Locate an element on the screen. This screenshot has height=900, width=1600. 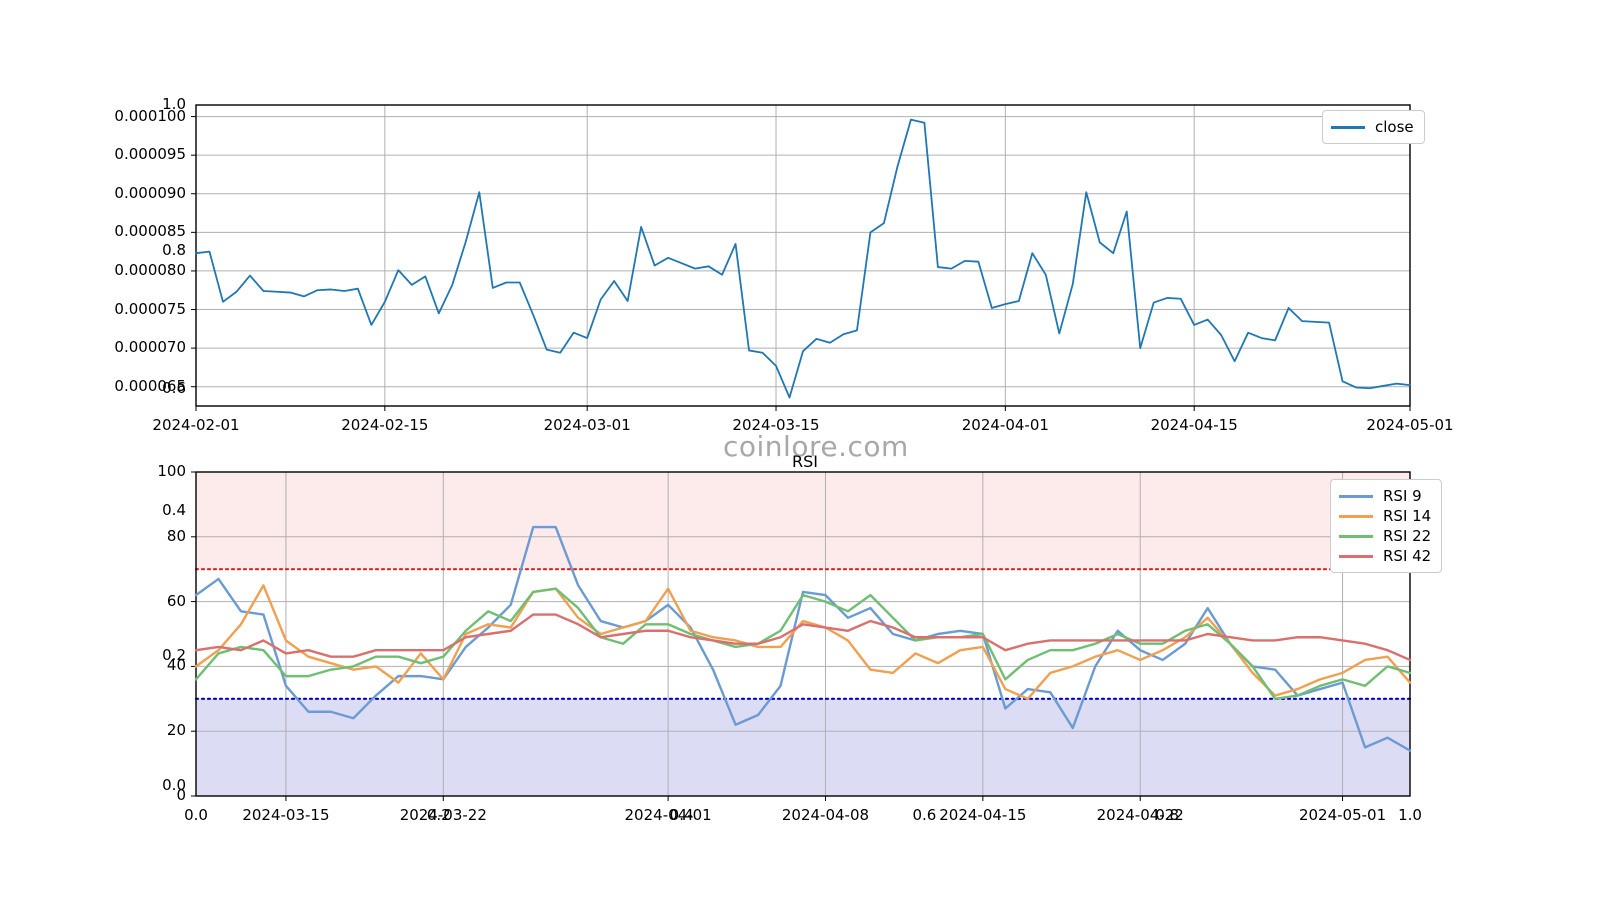
axis-tick-label: 2024-02-15 is located at coordinates (385, 425).